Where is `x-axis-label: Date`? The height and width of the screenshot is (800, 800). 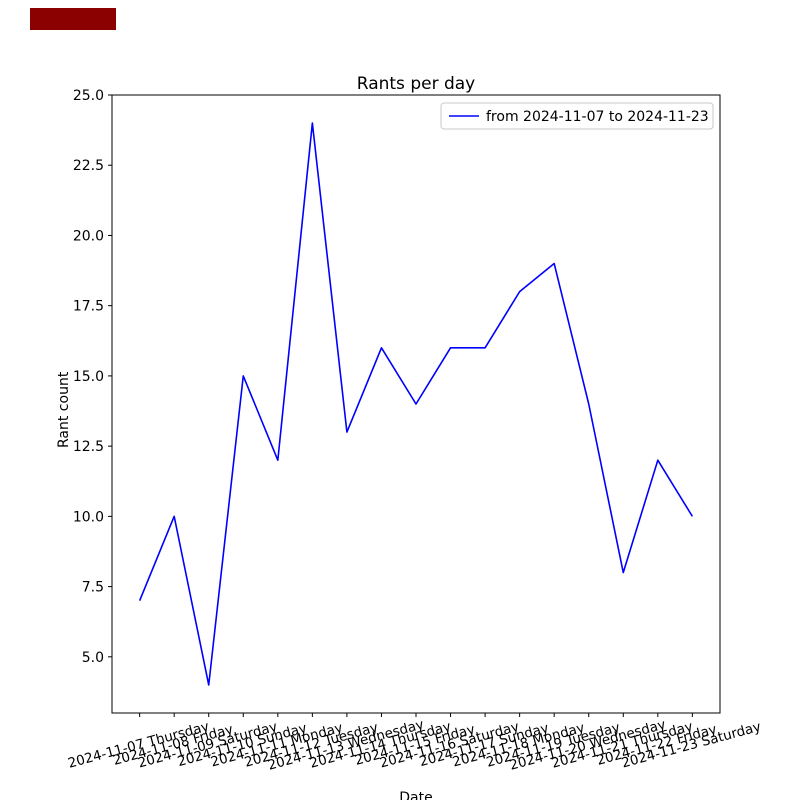
x-axis-label: Date is located at coordinates (416, 795).